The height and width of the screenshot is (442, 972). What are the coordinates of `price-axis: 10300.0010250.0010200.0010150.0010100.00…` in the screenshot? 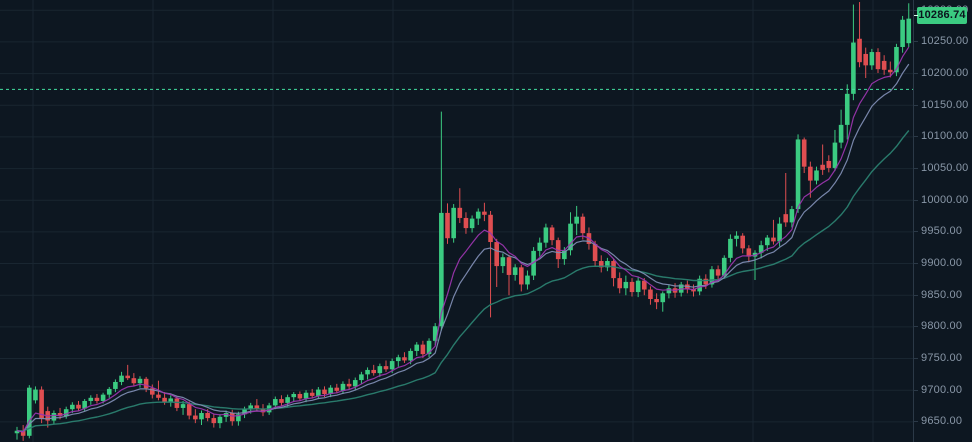 It's located at (942, 221).